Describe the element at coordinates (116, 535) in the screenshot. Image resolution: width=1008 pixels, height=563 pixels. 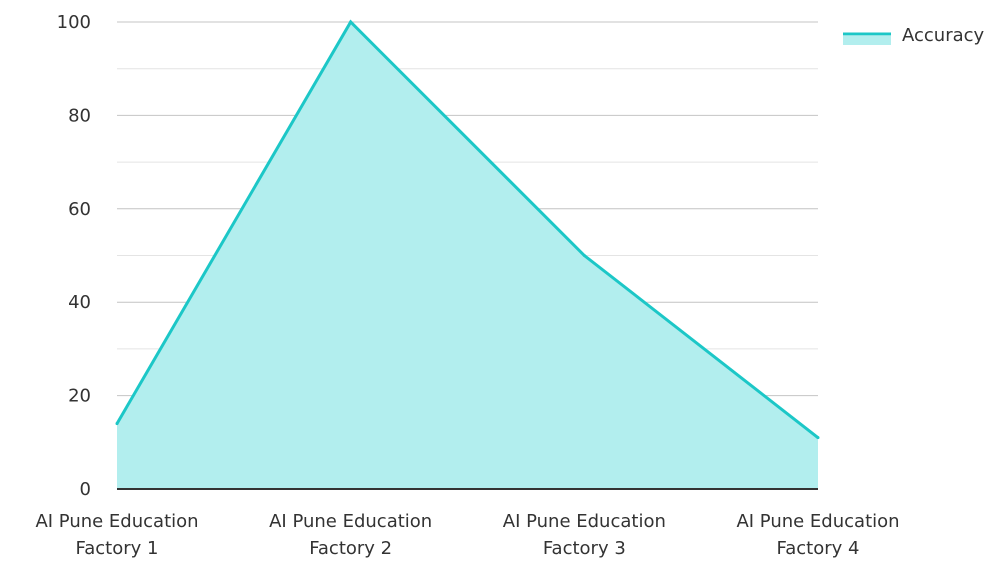
I see `x-tick-label: AI Pune Education Factory 1` at that location.